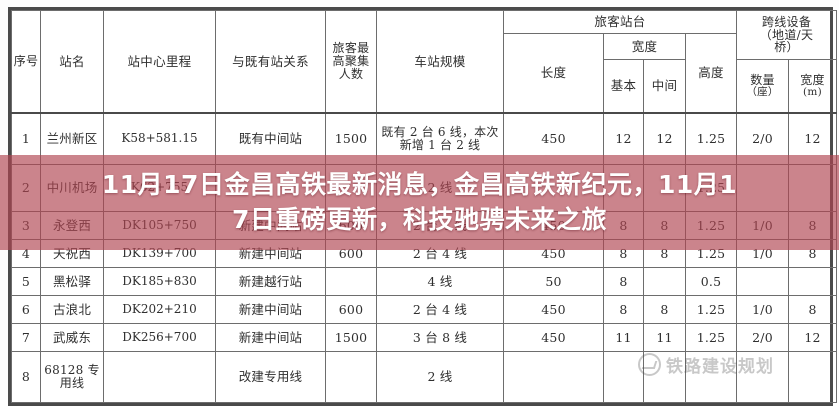 The width and height of the screenshot is (839, 406). What do you see at coordinates (787, 35) in the screenshot?
I see `th-cross-group: 跨线设备 （地道/天 桥）` at bounding box center [787, 35].